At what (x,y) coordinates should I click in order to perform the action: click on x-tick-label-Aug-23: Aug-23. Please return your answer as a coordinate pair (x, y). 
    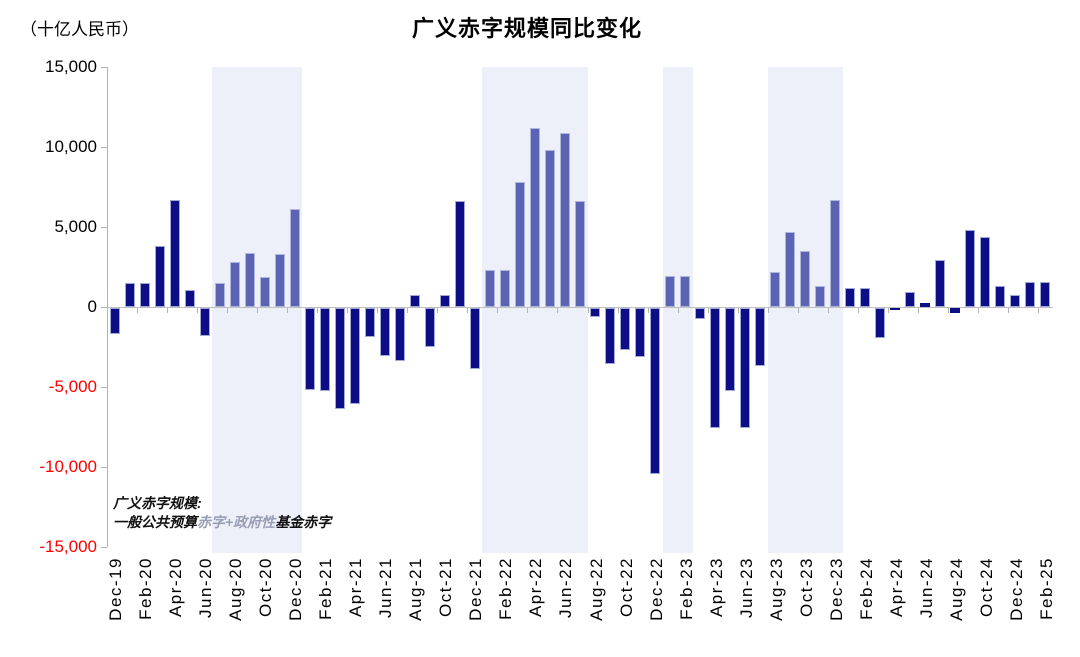
    Looking at the image, I should click on (776, 589).